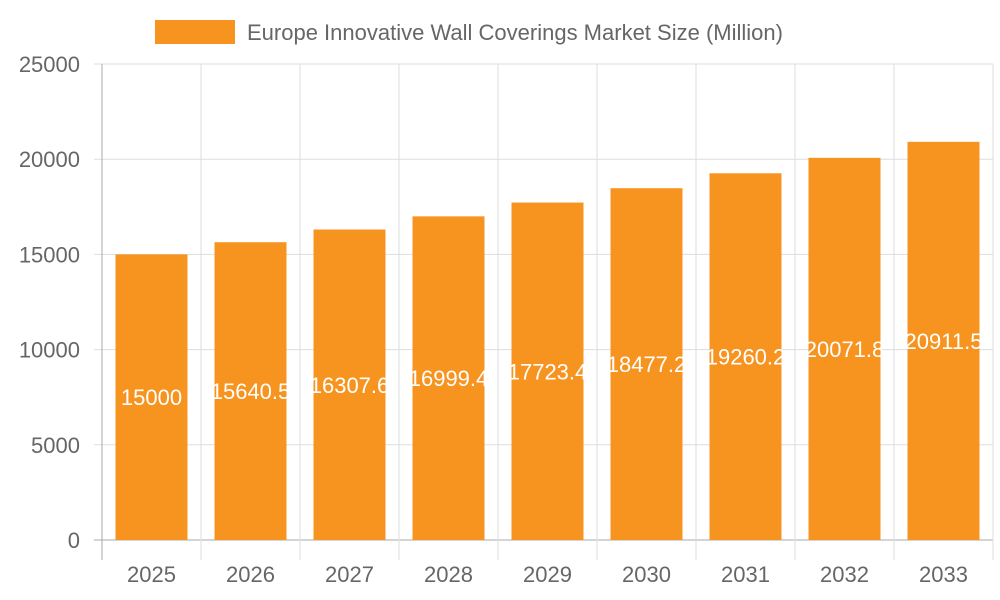  Describe the element at coordinates (151, 574) in the screenshot. I see `x-tick-label: 2025` at that location.